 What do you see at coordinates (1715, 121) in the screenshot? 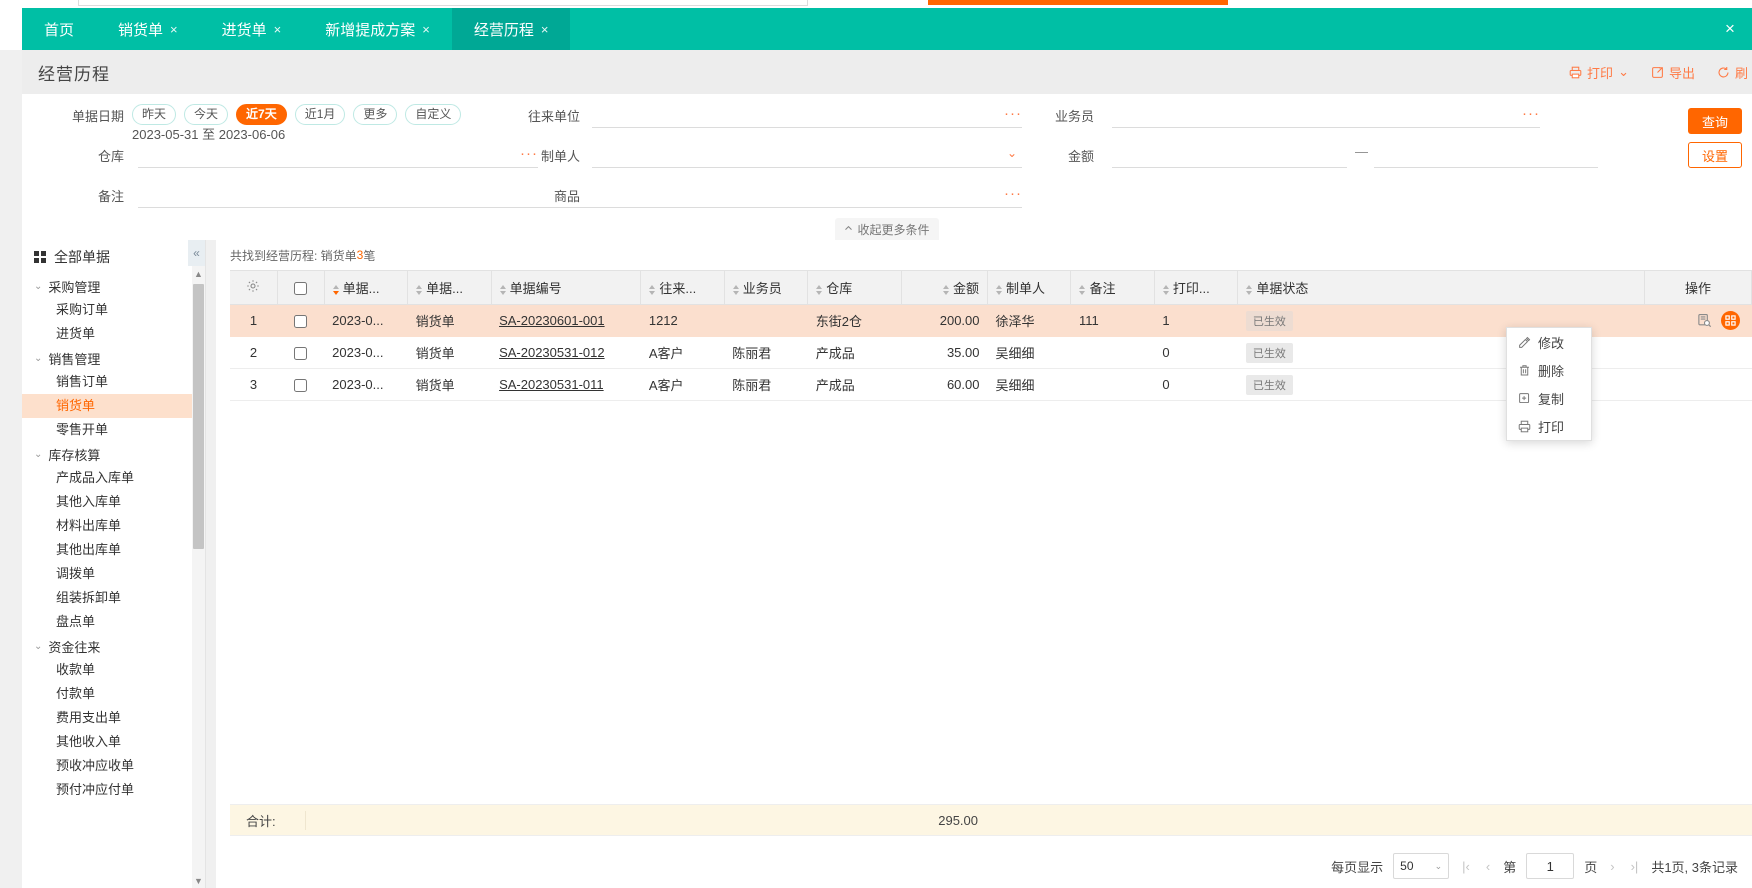
I see `query-button: 查询` at bounding box center [1715, 121].